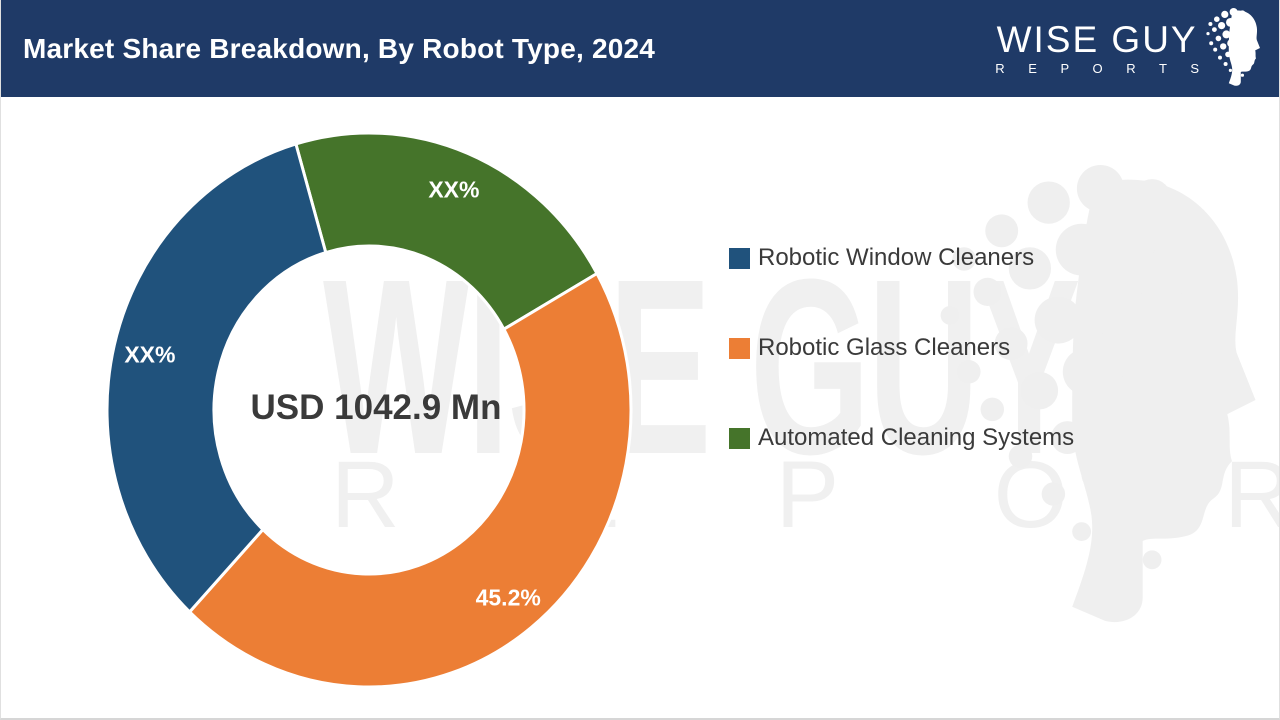 The width and height of the screenshot is (1280, 720). I want to click on donut-slice-robotic-window-cleaners, so click(216, 378).